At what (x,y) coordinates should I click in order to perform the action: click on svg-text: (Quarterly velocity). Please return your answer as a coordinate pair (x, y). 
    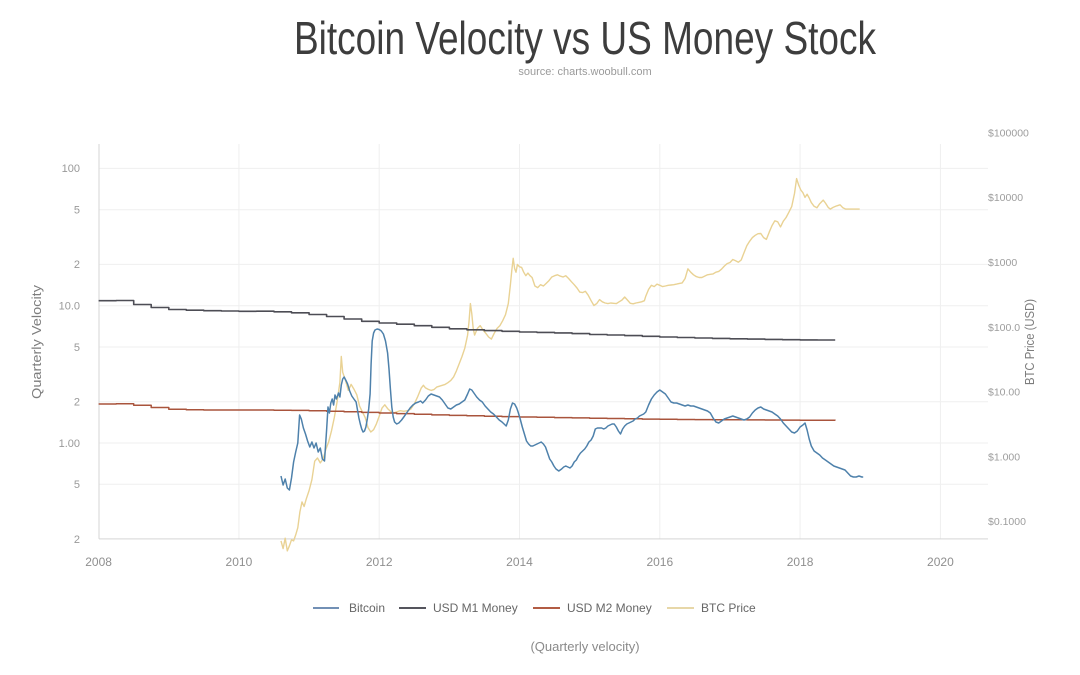
    Looking at the image, I should click on (584, 646).